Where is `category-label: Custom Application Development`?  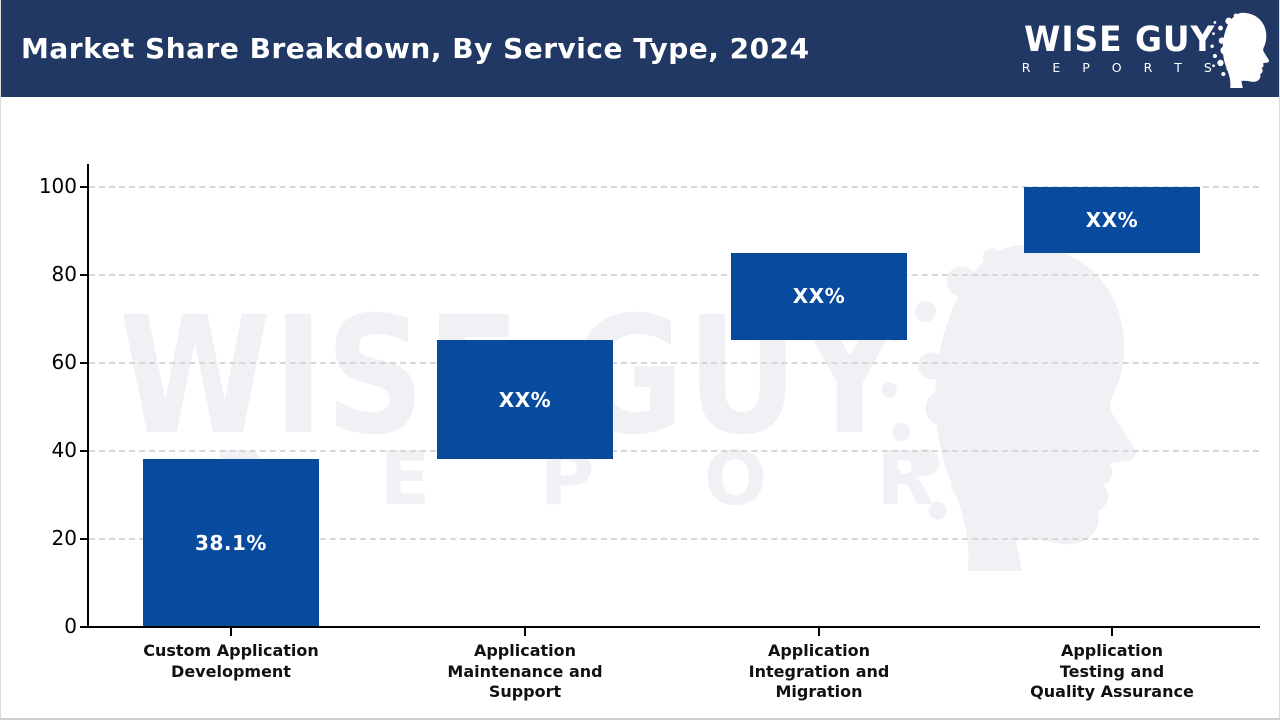
category-label: Custom Application Development is located at coordinates (231, 661).